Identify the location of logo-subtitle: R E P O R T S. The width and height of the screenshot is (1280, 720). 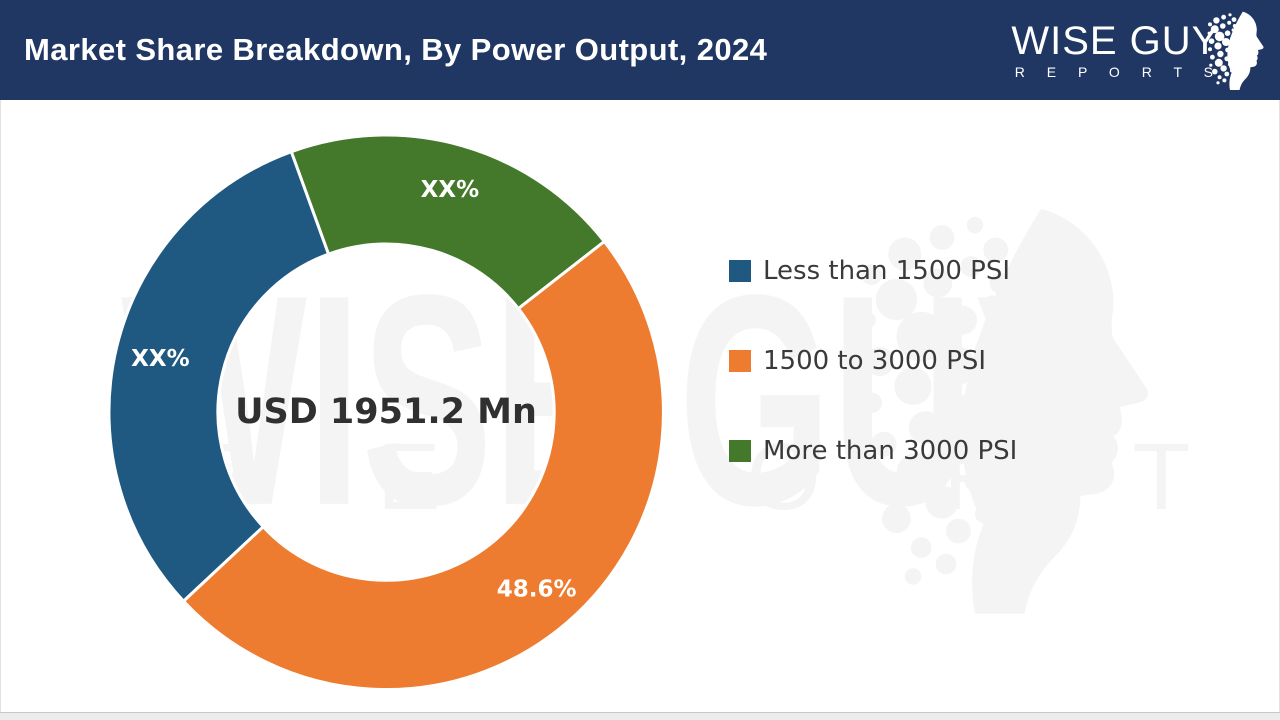
(1118, 71).